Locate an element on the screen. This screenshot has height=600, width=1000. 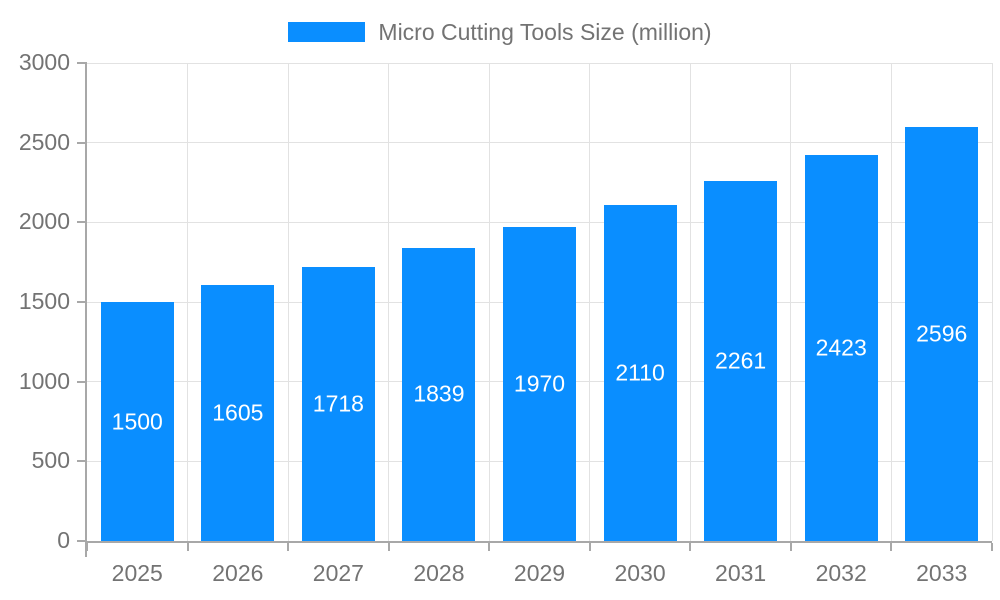
bar-value-label: 2110 is located at coordinates (640, 372).